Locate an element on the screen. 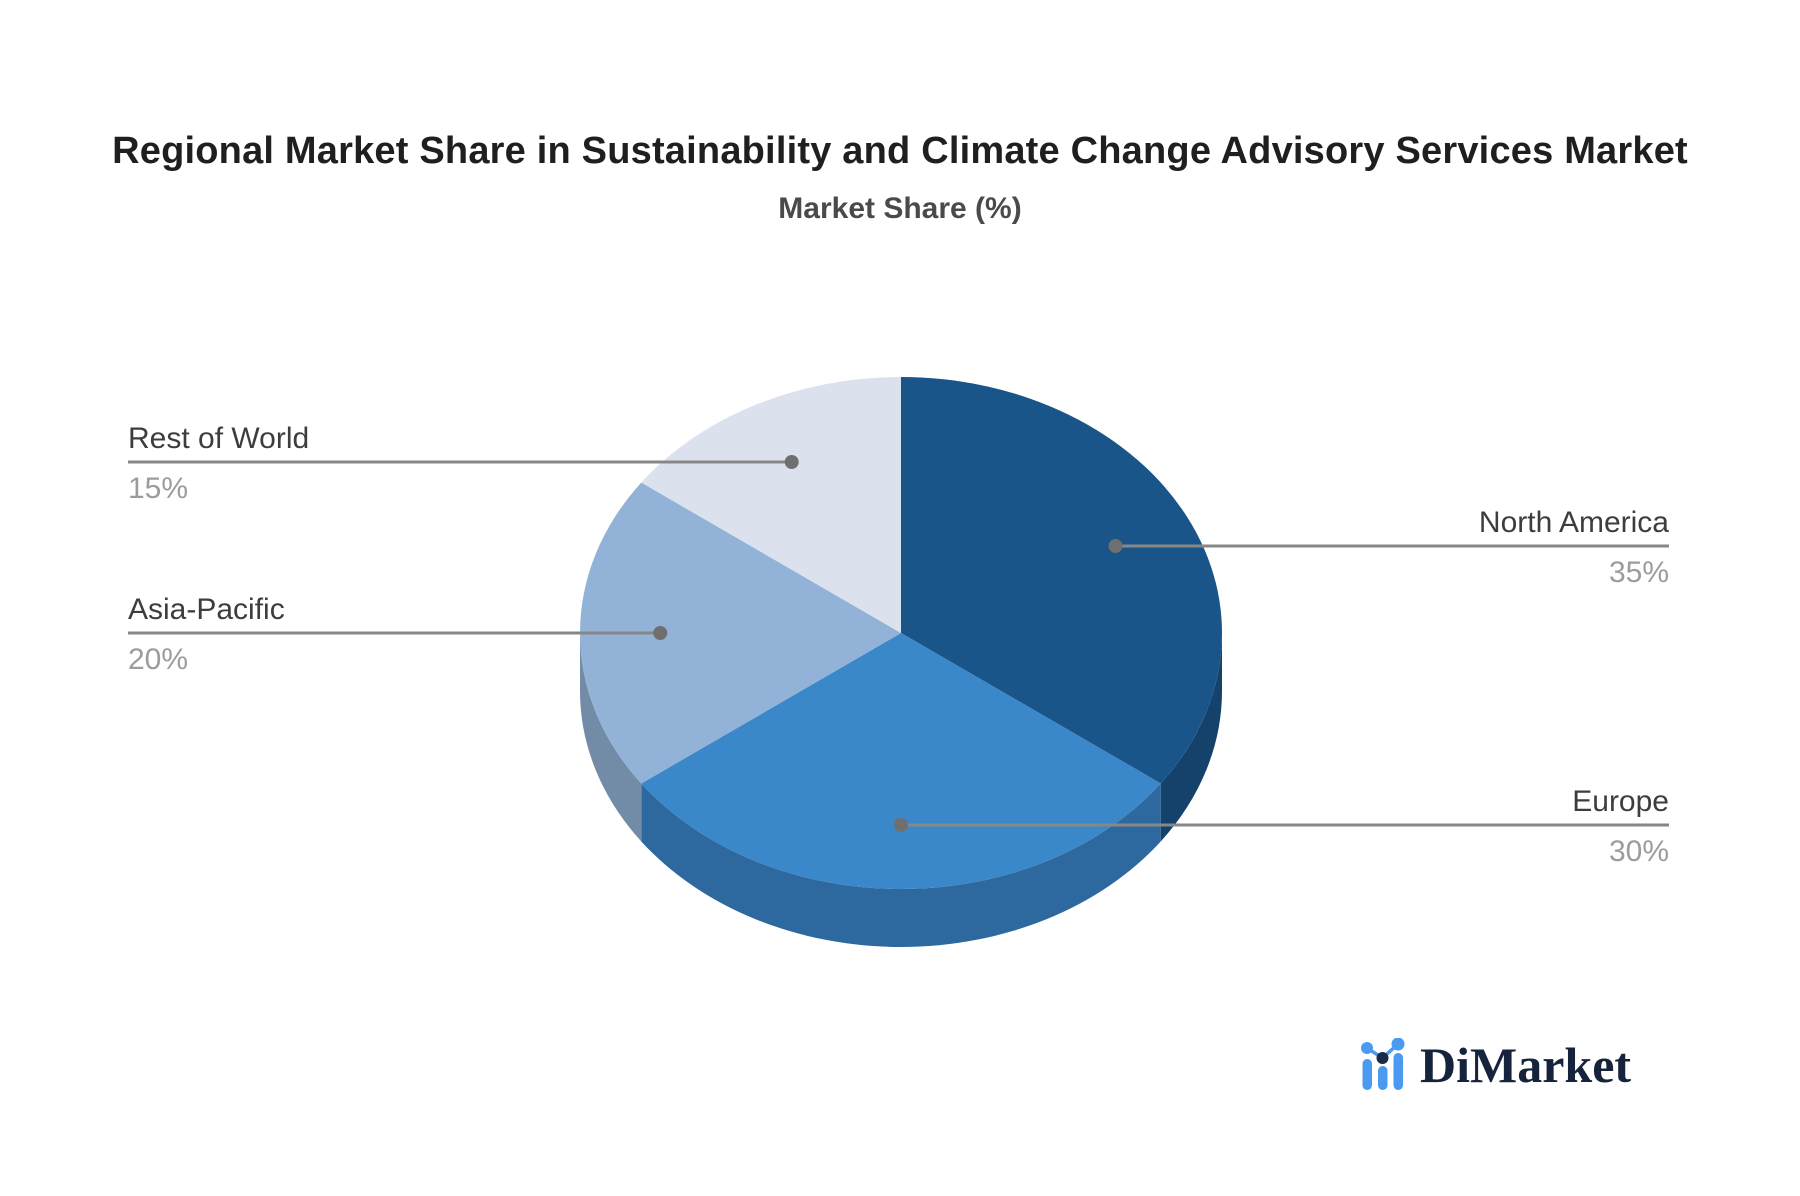 The height and width of the screenshot is (1196, 1800). pie-slice-side-north-america is located at coordinates (1191, 737).